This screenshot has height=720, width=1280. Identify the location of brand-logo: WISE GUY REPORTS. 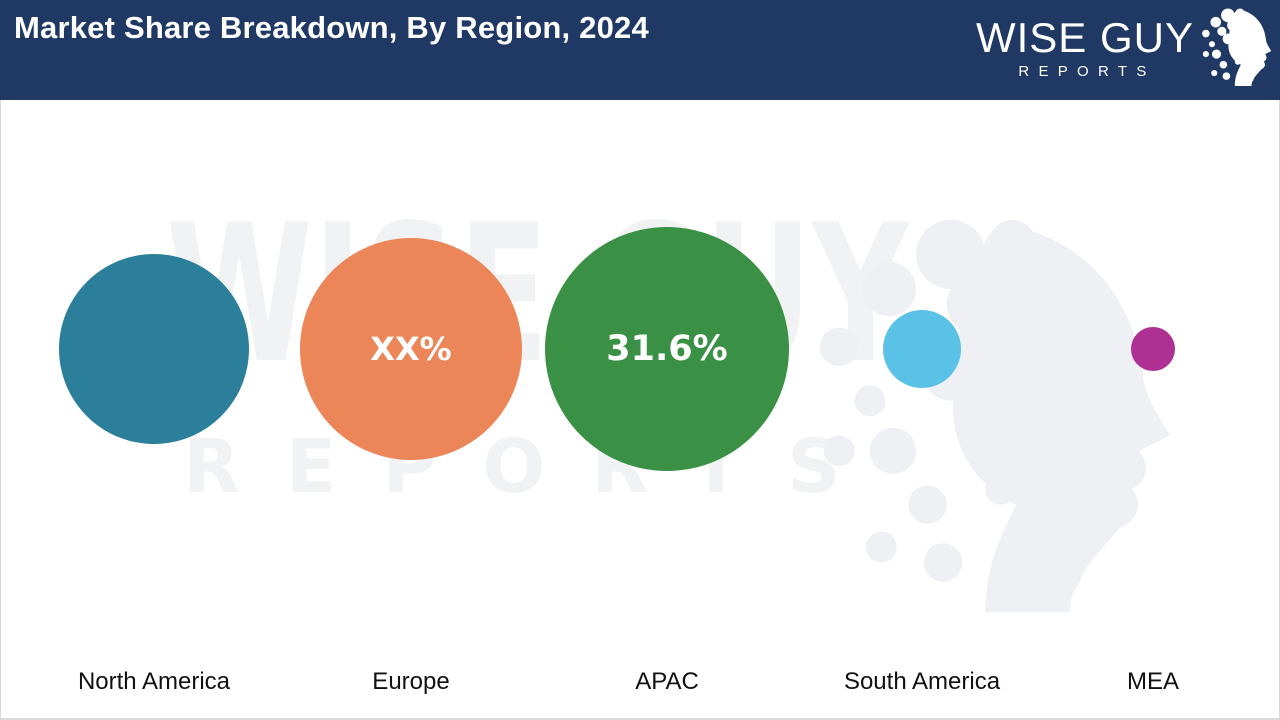
(1124, 48).